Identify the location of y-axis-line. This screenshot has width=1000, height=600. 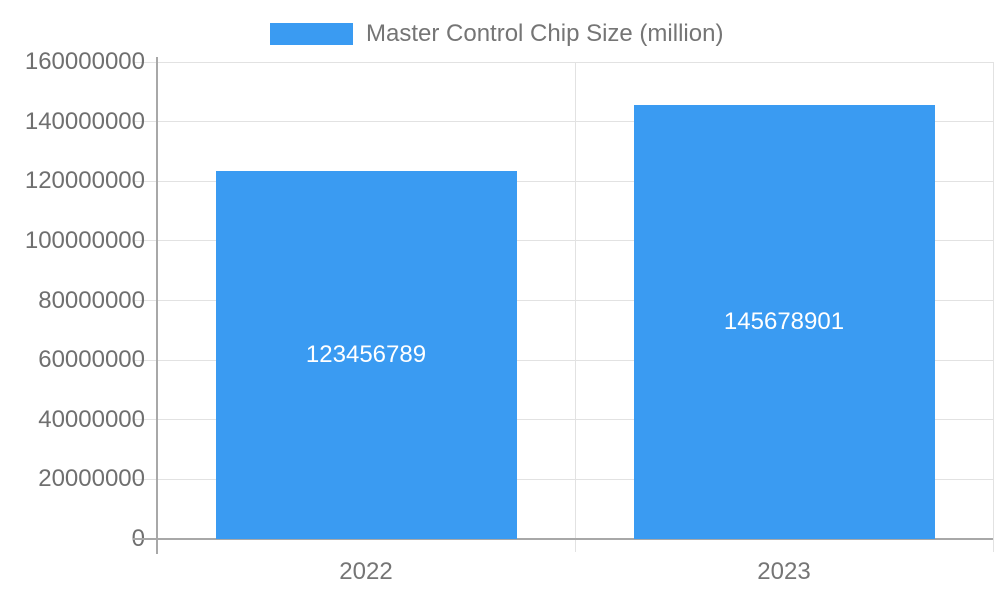
(157, 305).